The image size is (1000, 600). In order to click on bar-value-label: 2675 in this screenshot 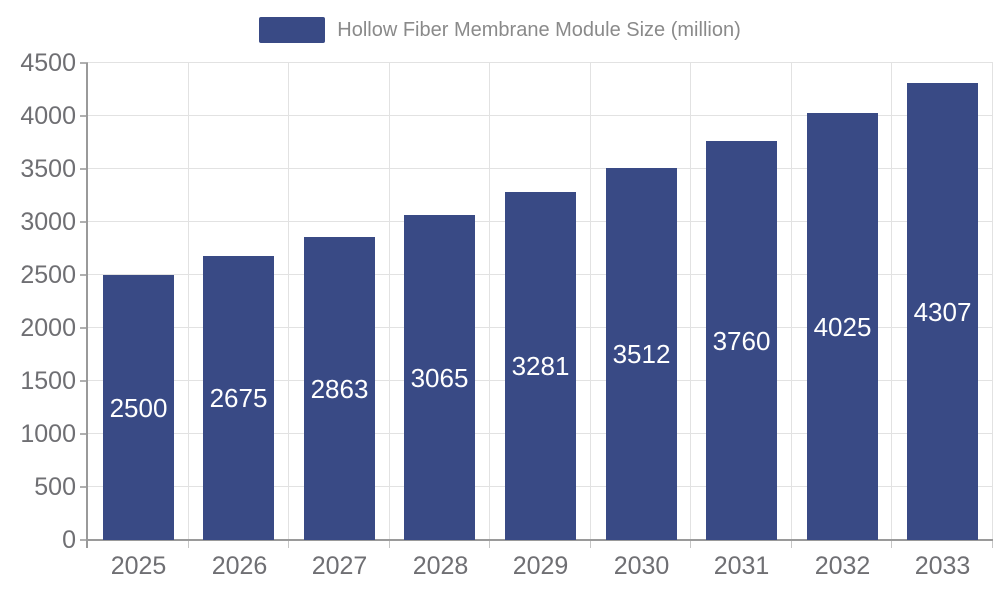, I will do `click(238, 398)`.